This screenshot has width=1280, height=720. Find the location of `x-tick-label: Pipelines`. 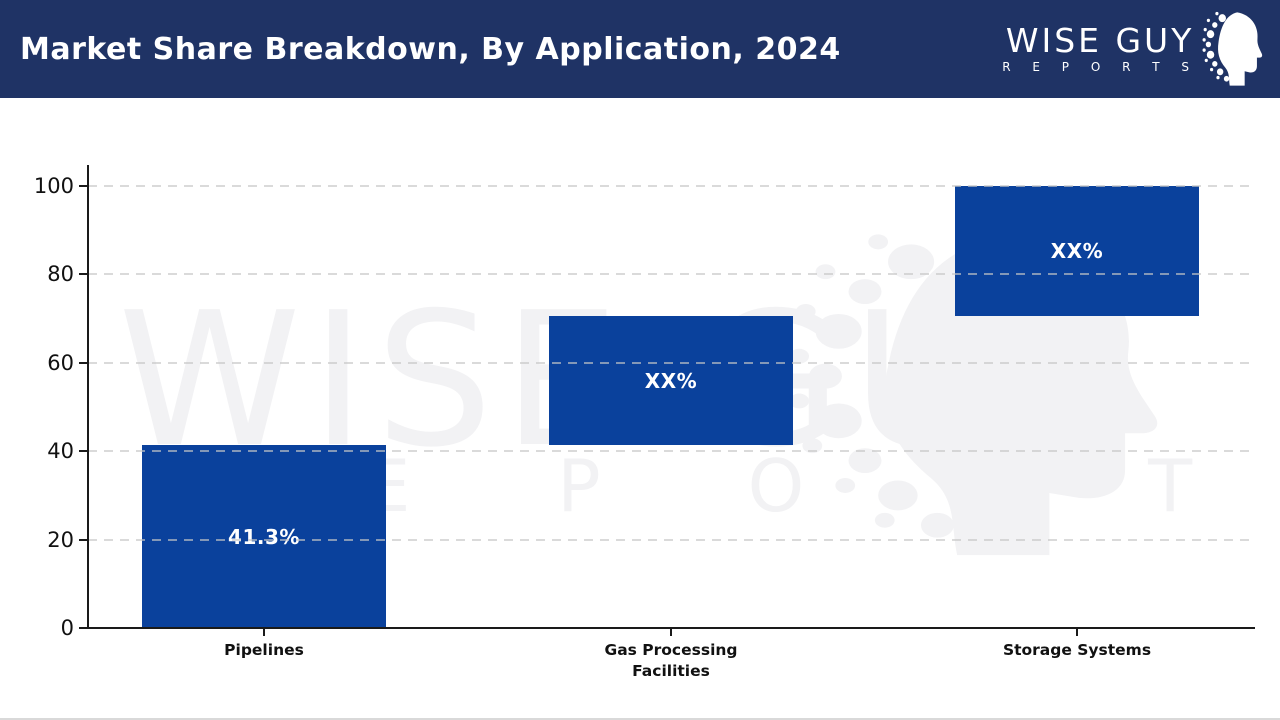

x-tick-label: Pipelines is located at coordinates (264, 650).